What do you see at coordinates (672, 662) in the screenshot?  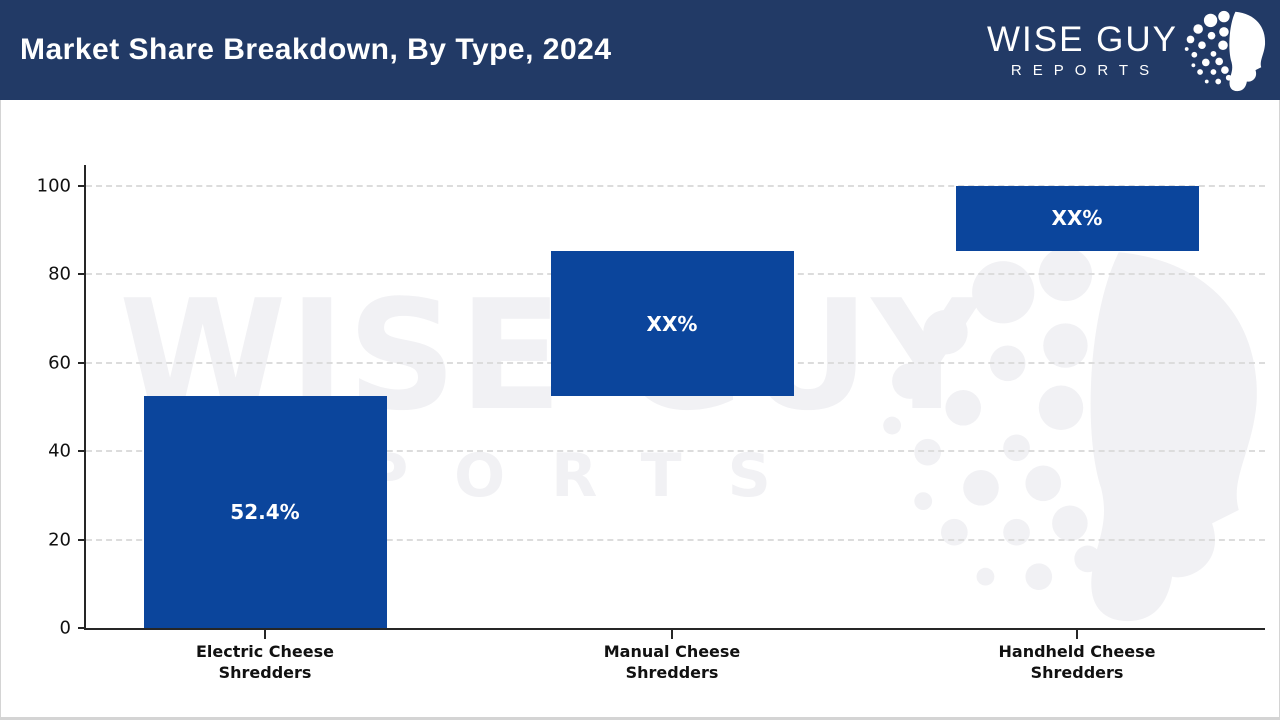 I see `x-category-label: Manual Cheese Shredders` at bounding box center [672, 662].